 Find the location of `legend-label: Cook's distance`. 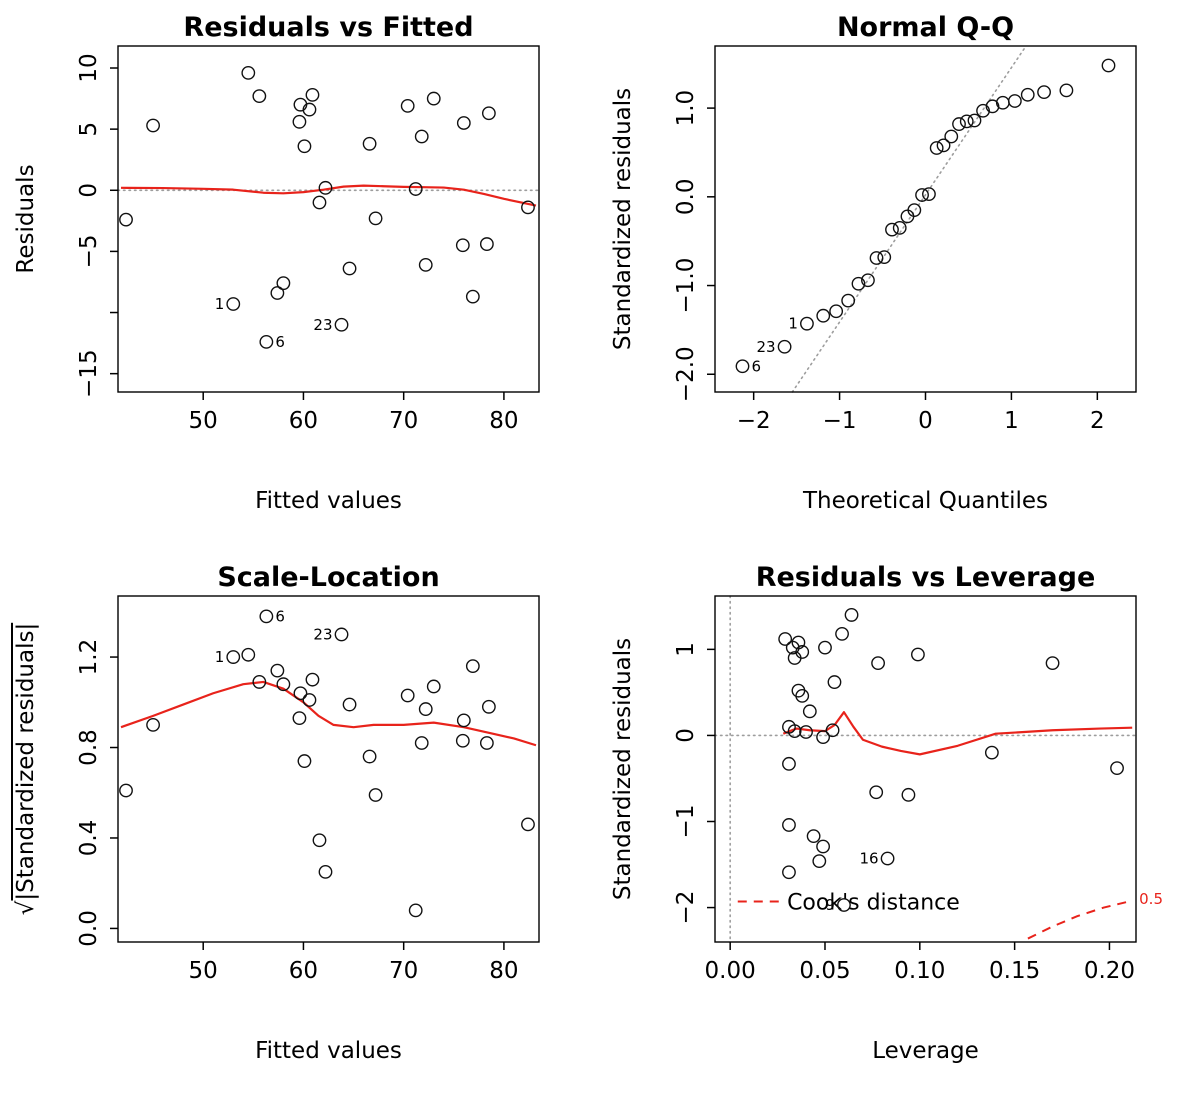

legend-label: Cook's distance is located at coordinates (873, 903).